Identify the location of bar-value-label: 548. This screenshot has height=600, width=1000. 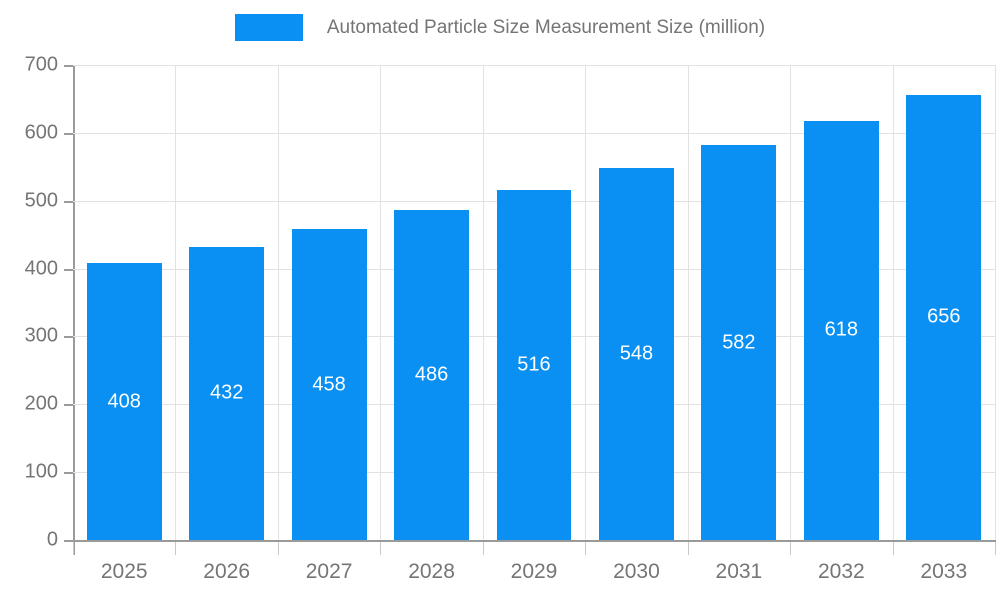
(636, 353).